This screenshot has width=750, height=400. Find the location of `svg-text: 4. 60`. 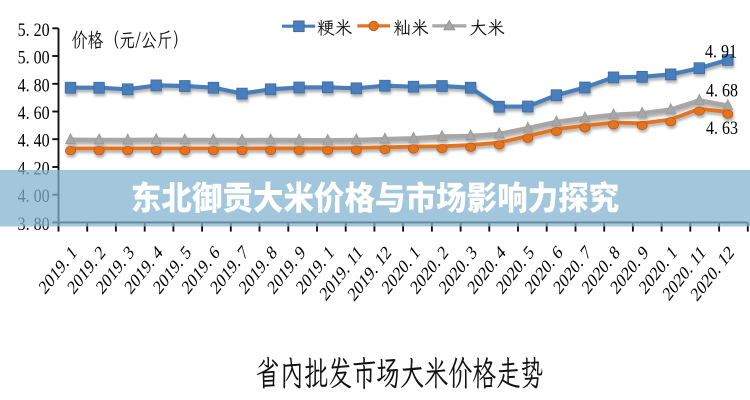

svg-text: 4. 60 is located at coordinates (34, 113).